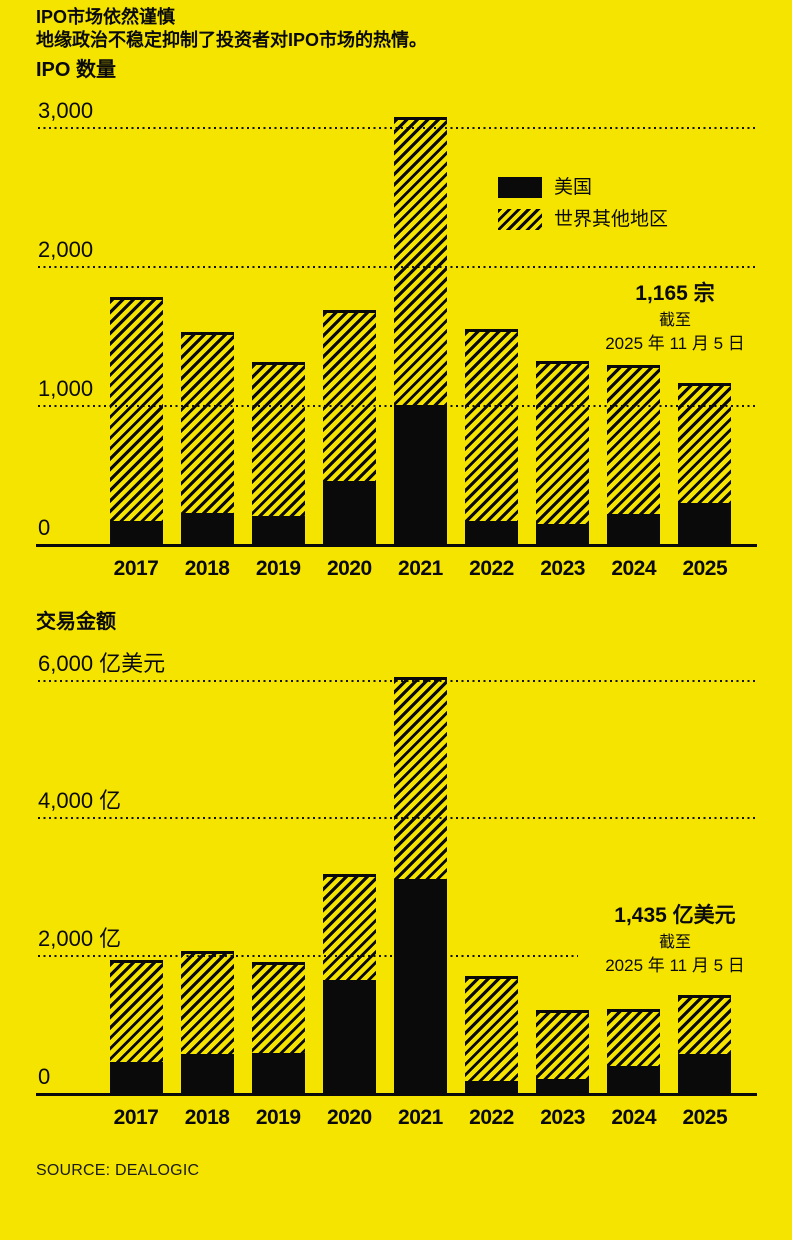 The height and width of the screenshot is (1240, 792). I want to click on bar-2024, so click(634, 1051).